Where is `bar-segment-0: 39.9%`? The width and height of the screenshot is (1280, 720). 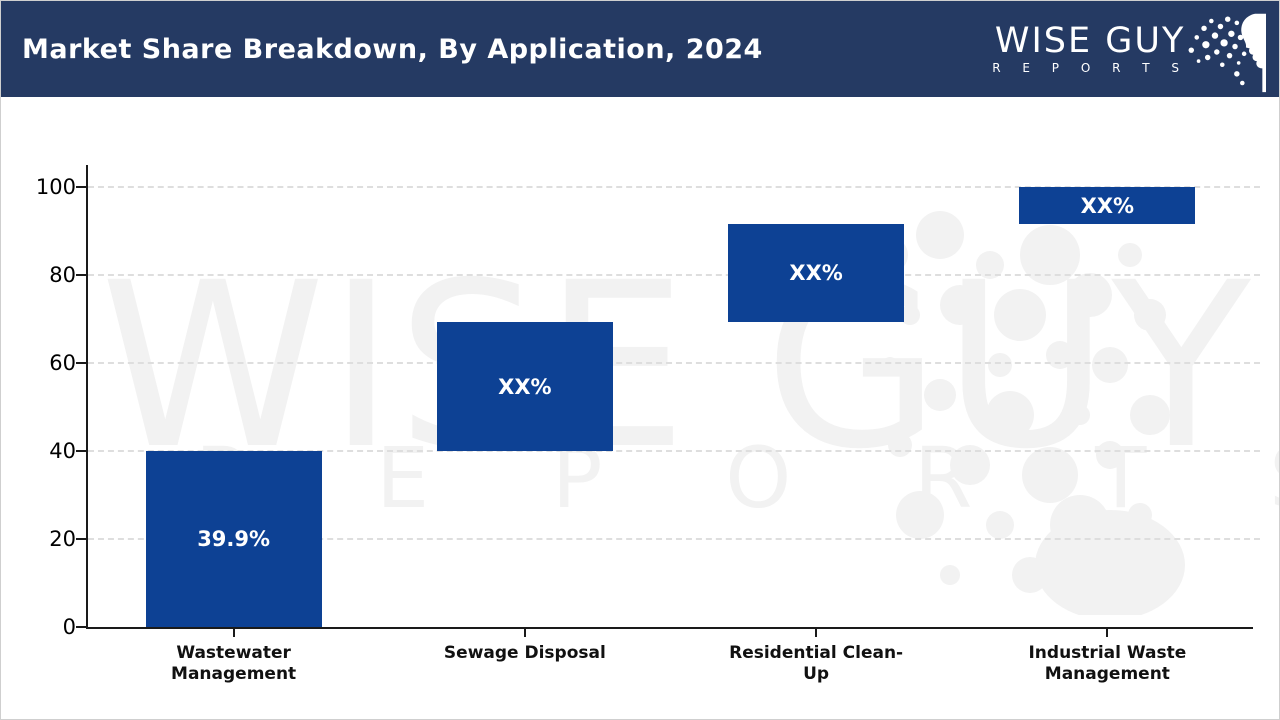 bar-segment-0: 39.9% is located at coordinates (233, 539).